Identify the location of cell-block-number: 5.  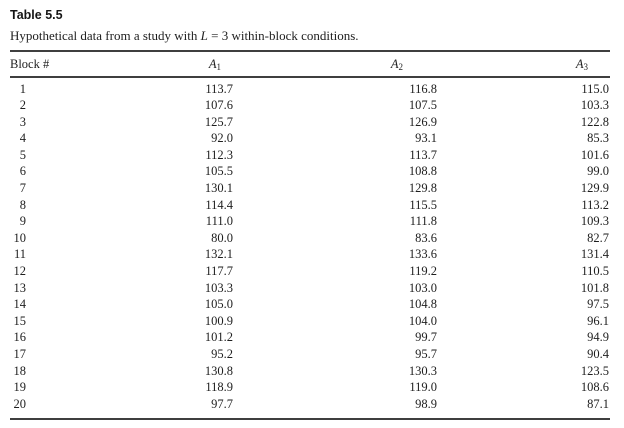
(22, 154).